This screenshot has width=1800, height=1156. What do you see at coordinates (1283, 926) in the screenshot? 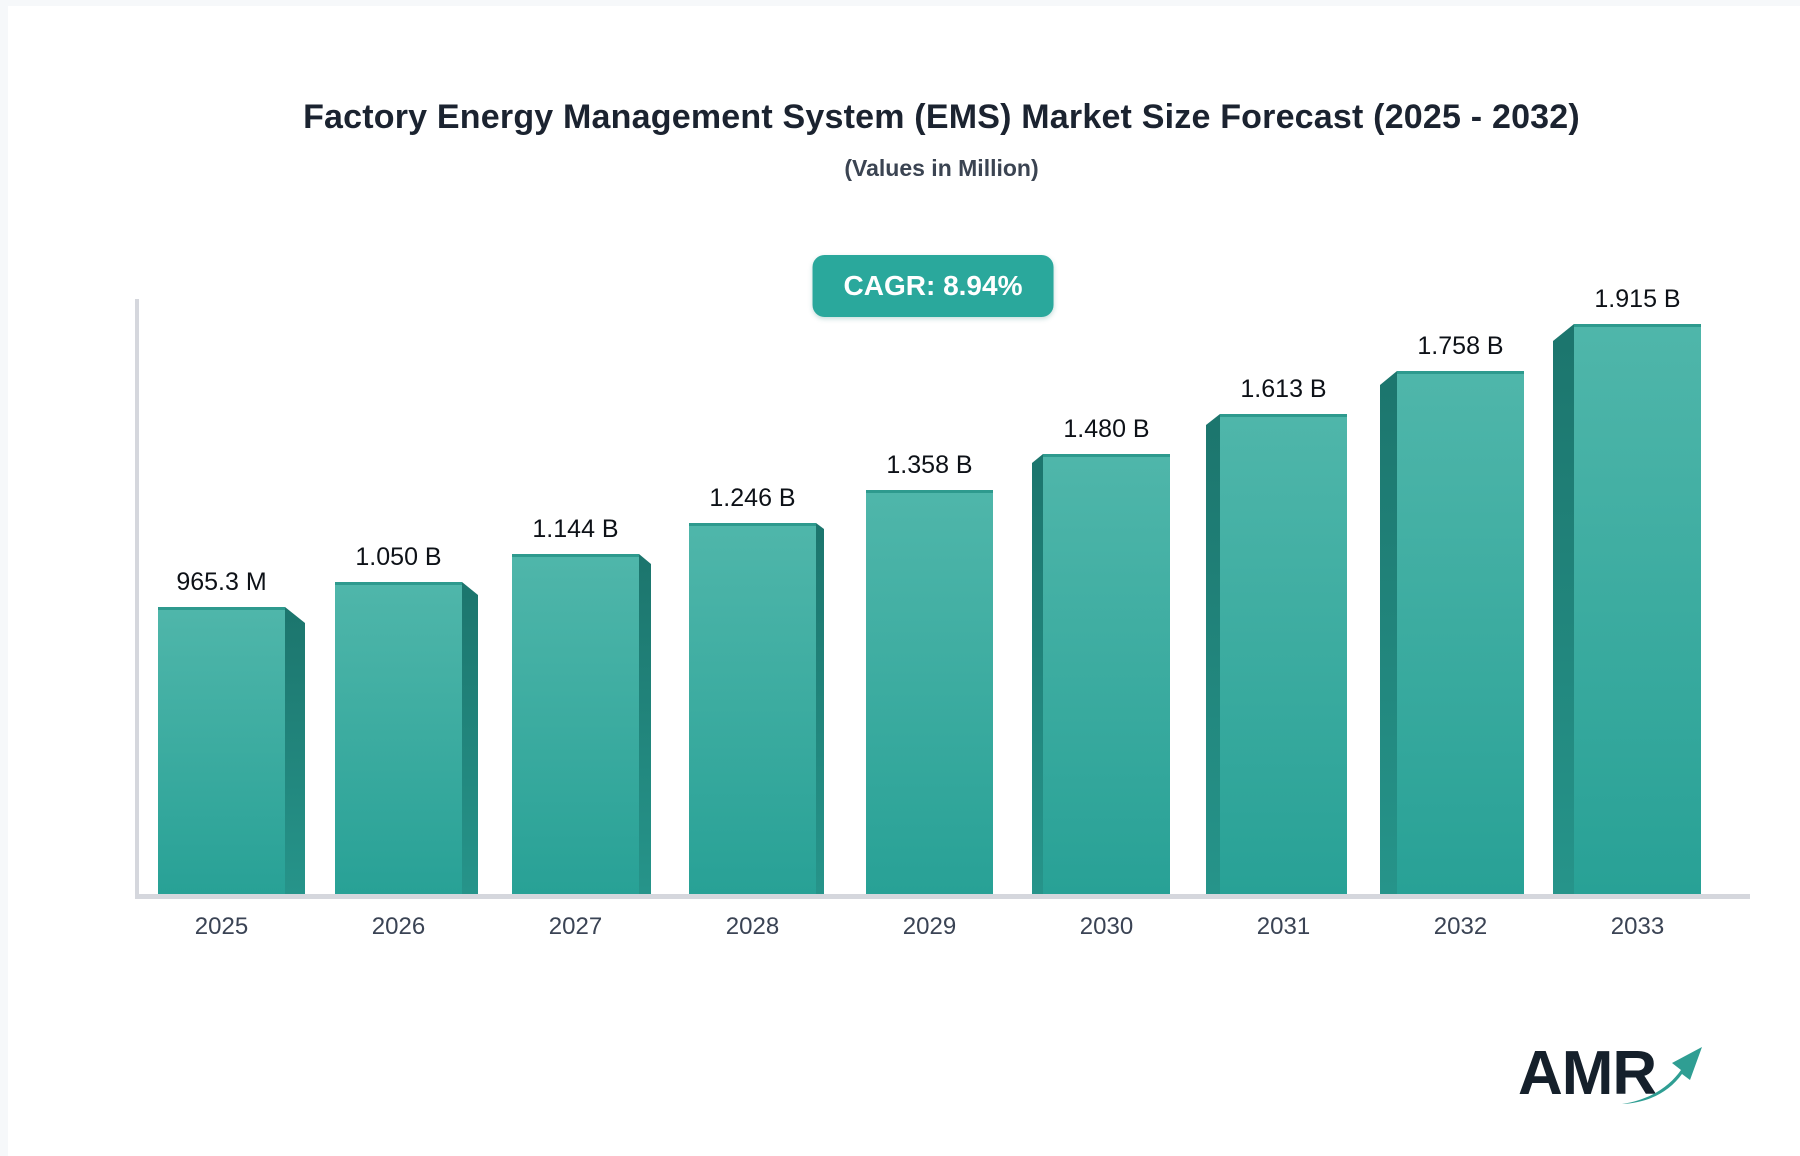
I see `x-axis-label-2031: 2031` at bounding box center [1283, 926].